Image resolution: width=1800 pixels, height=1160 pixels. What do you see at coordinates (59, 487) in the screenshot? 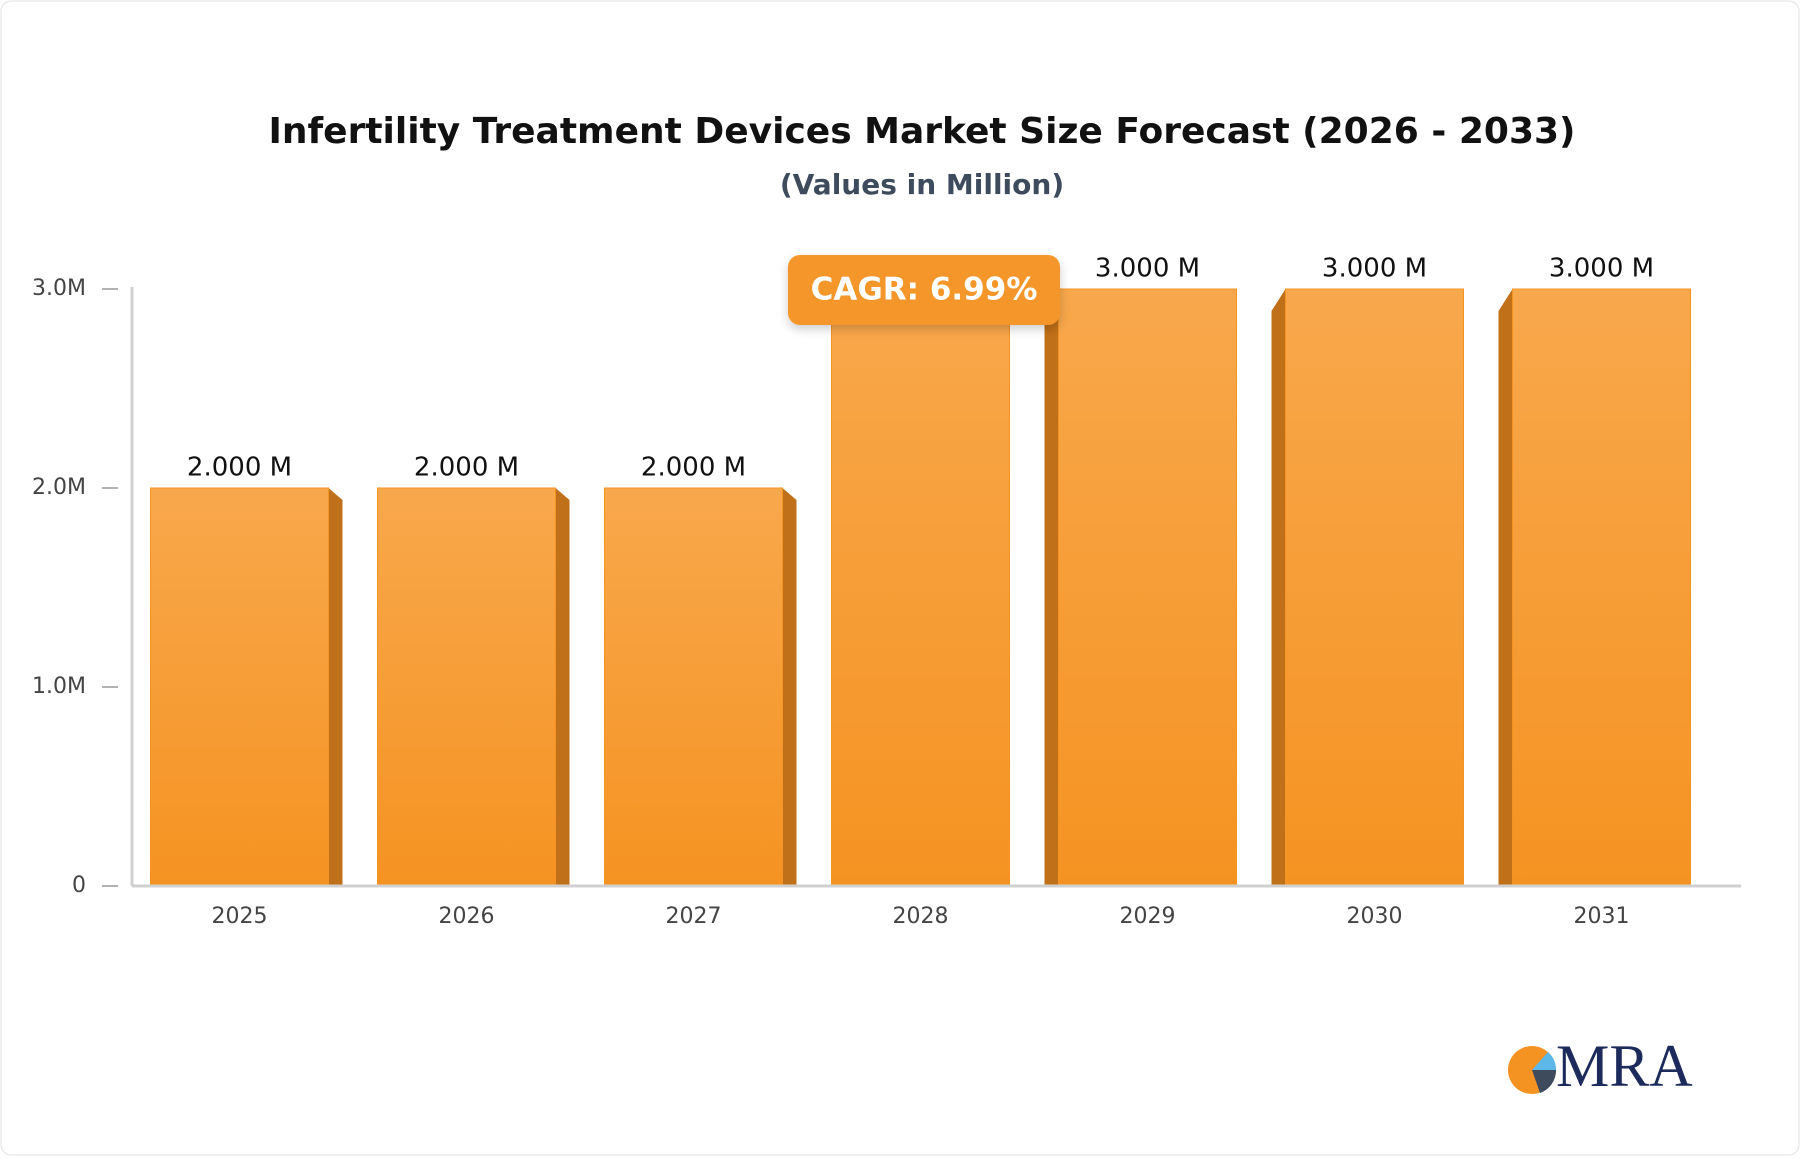
I see `y-tick-label: 2.0M` at bounding box center [59, 487].